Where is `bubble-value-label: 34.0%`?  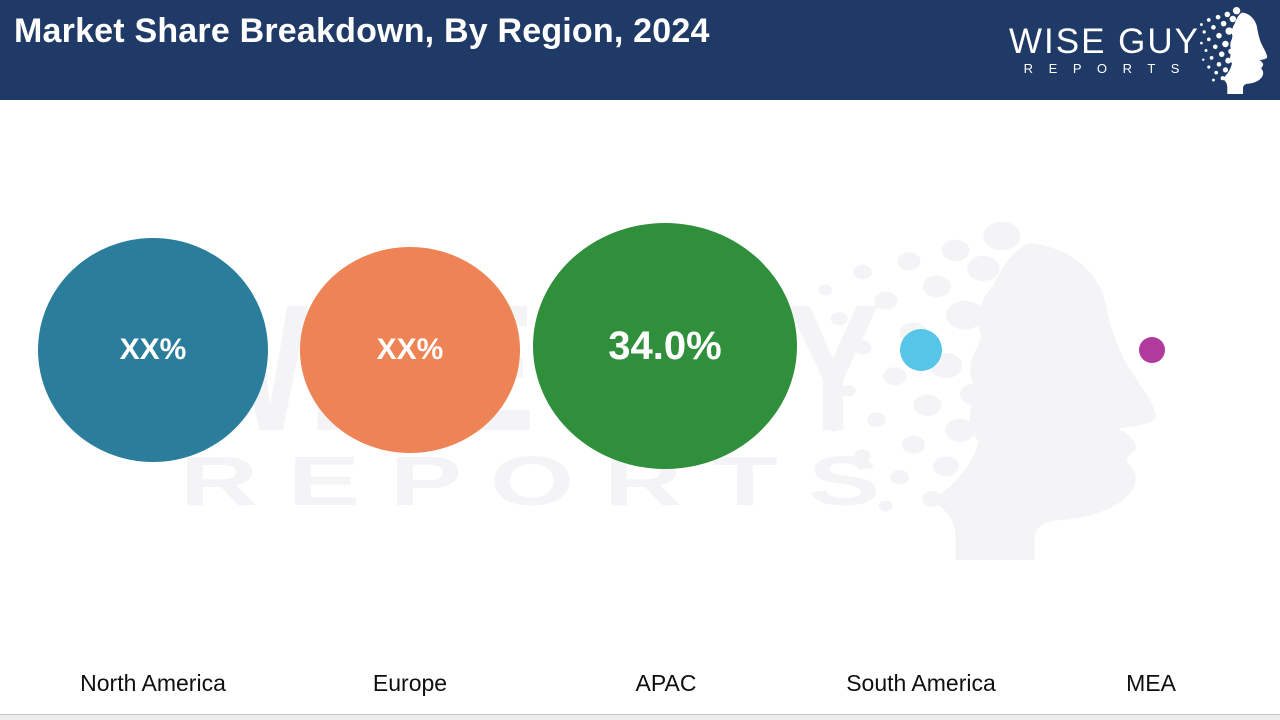 bubble-value-label: 34.0% is located at coordinates (665, 345).